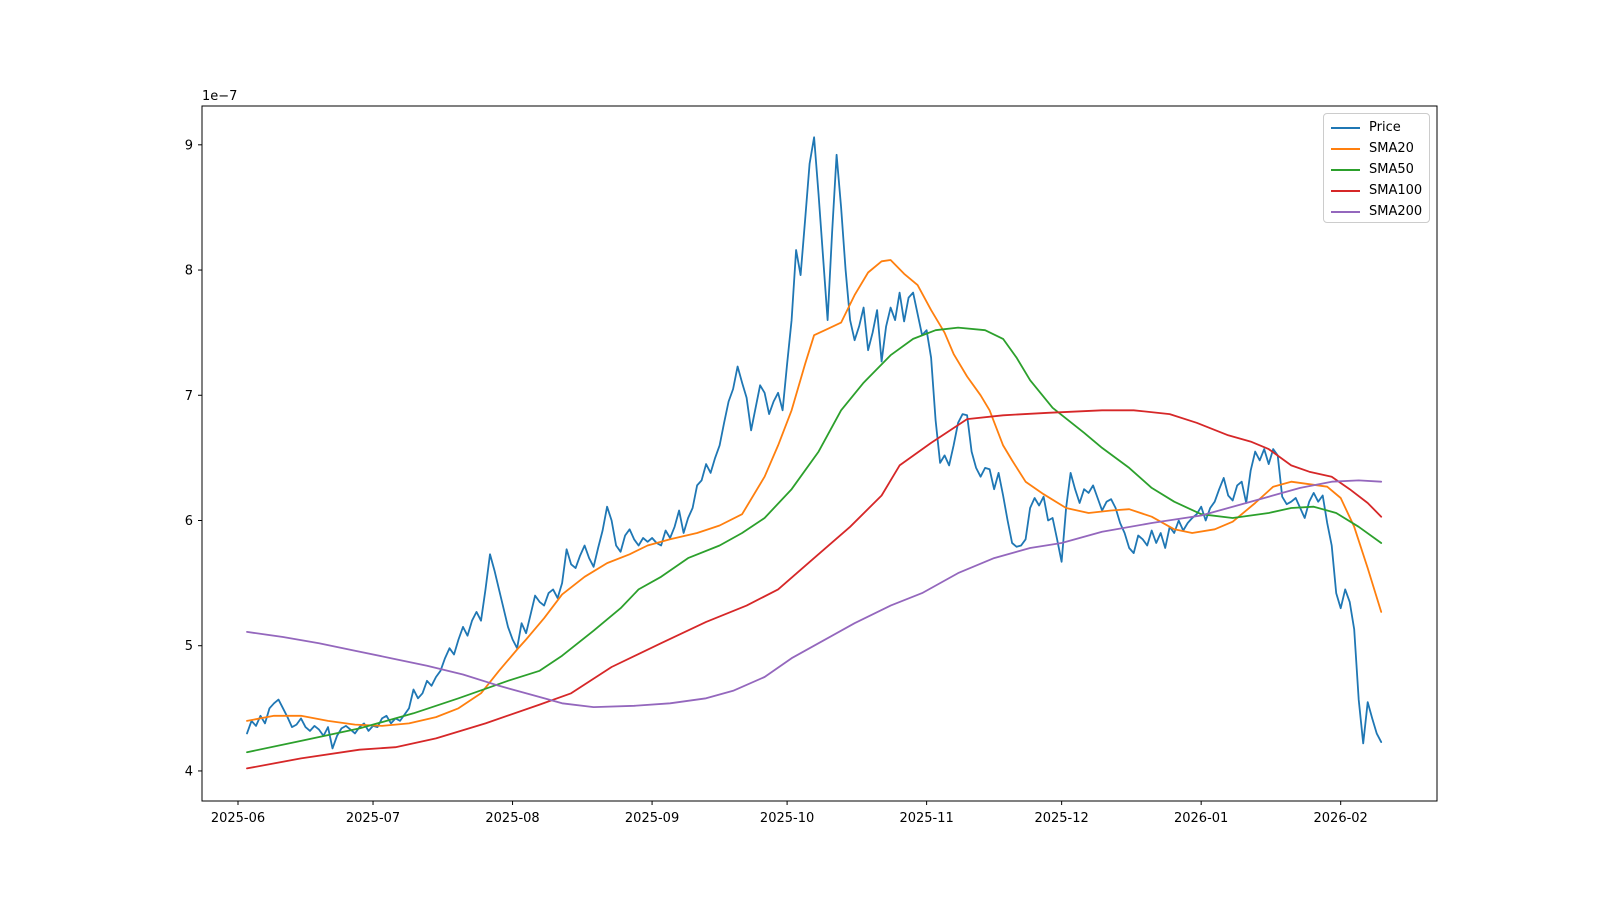 Image resolution: width=1600 pixels, height=900 pixels. Describe the element at coordinates (512, 818) in the screenshot. I see `x-tick-label: 2025-08` at that location.